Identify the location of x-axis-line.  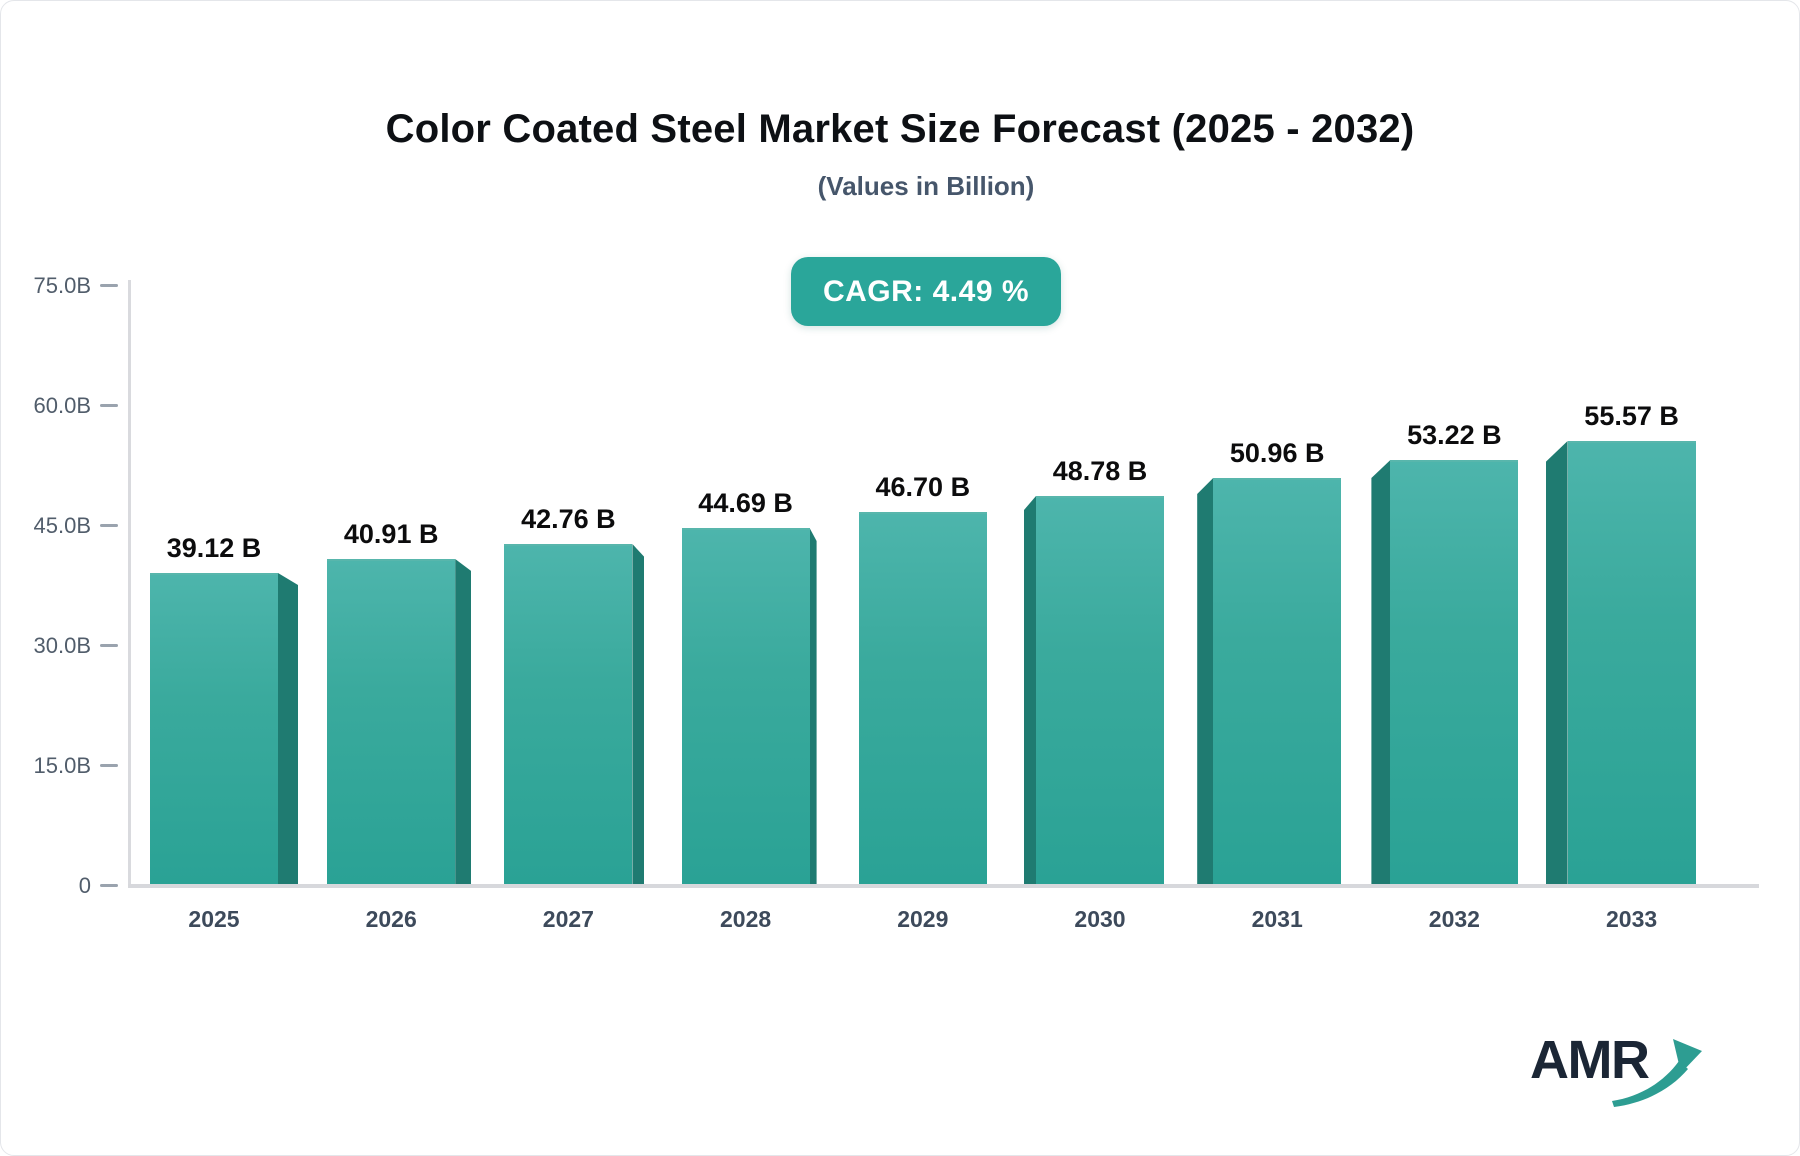
(943, 886).